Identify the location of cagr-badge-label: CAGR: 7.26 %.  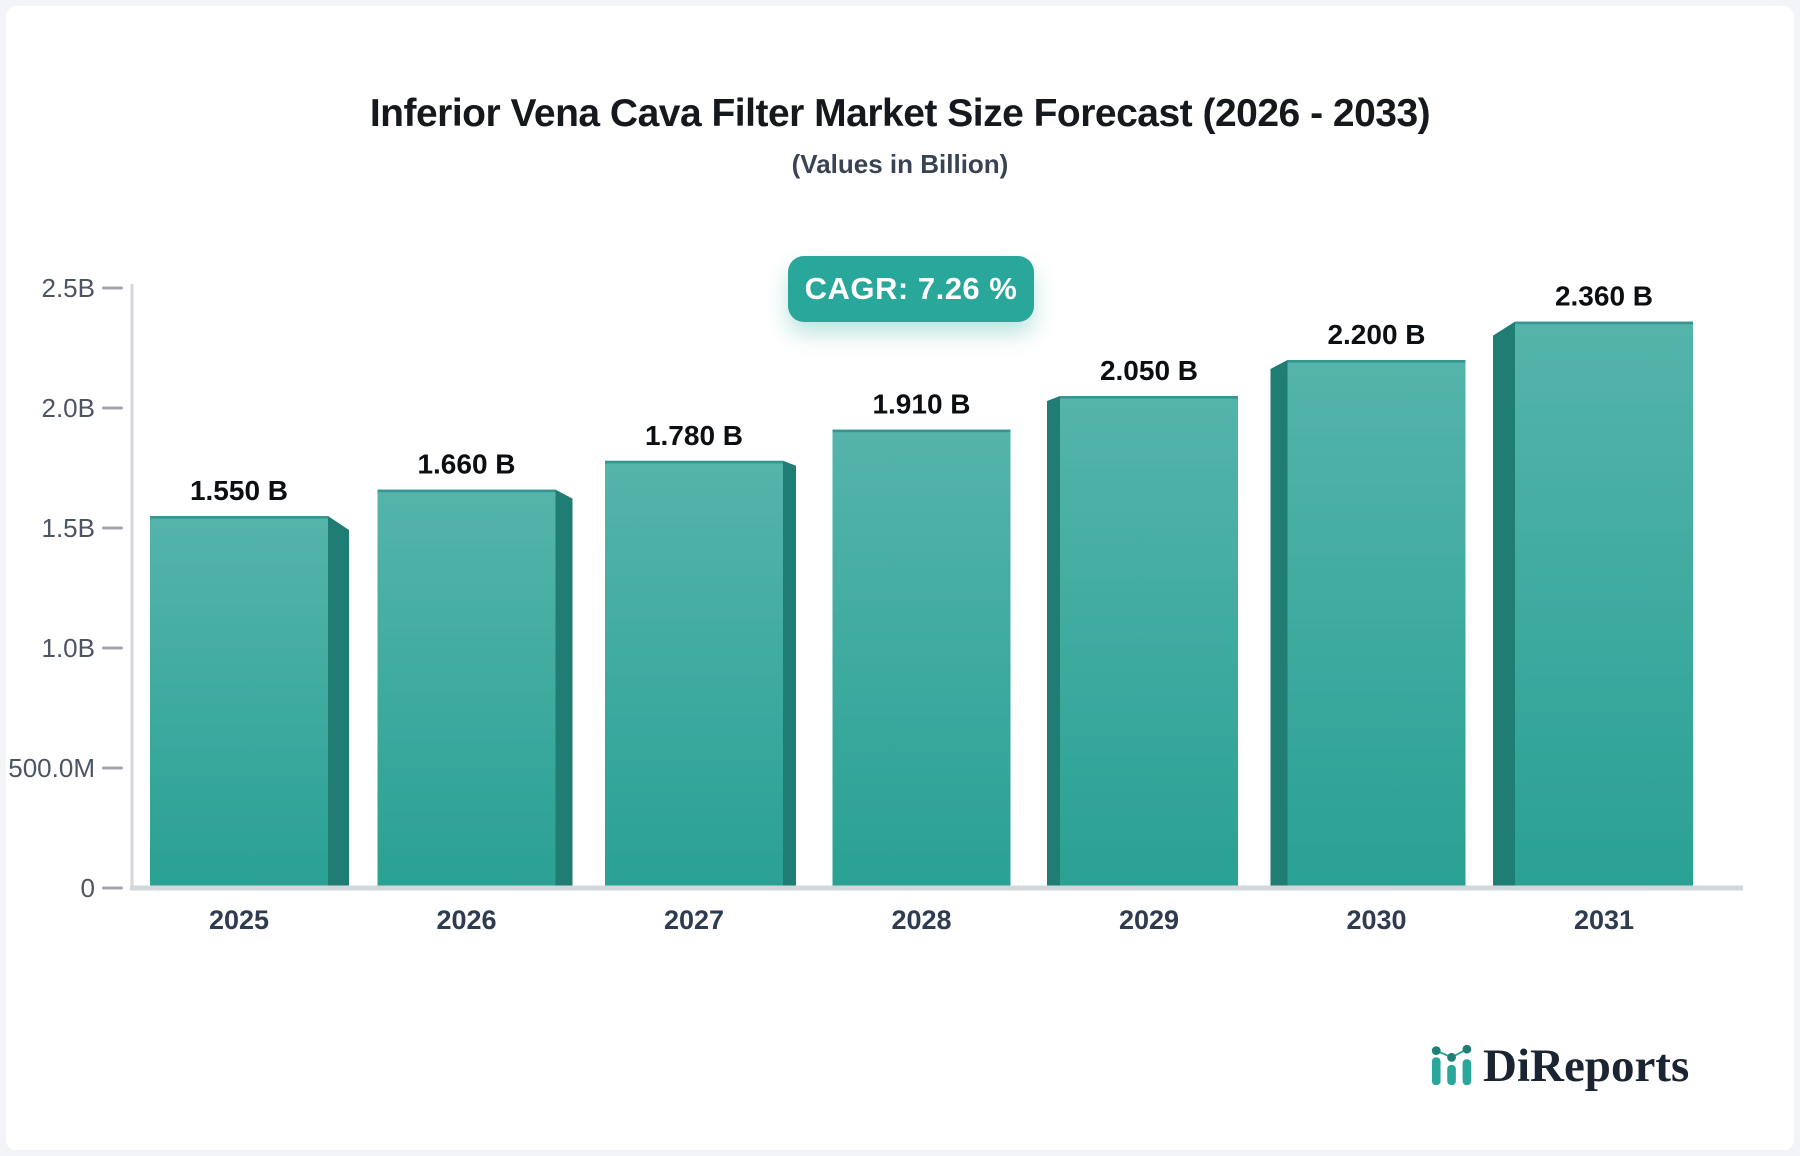
(911, 288).